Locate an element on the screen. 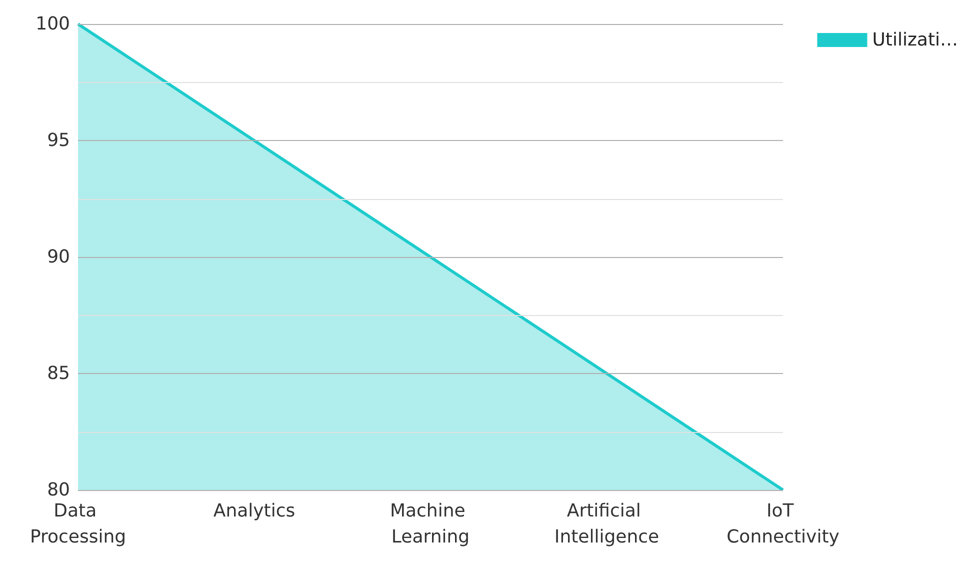  y-tick-label: 90 is located at coordinates (58, 257).